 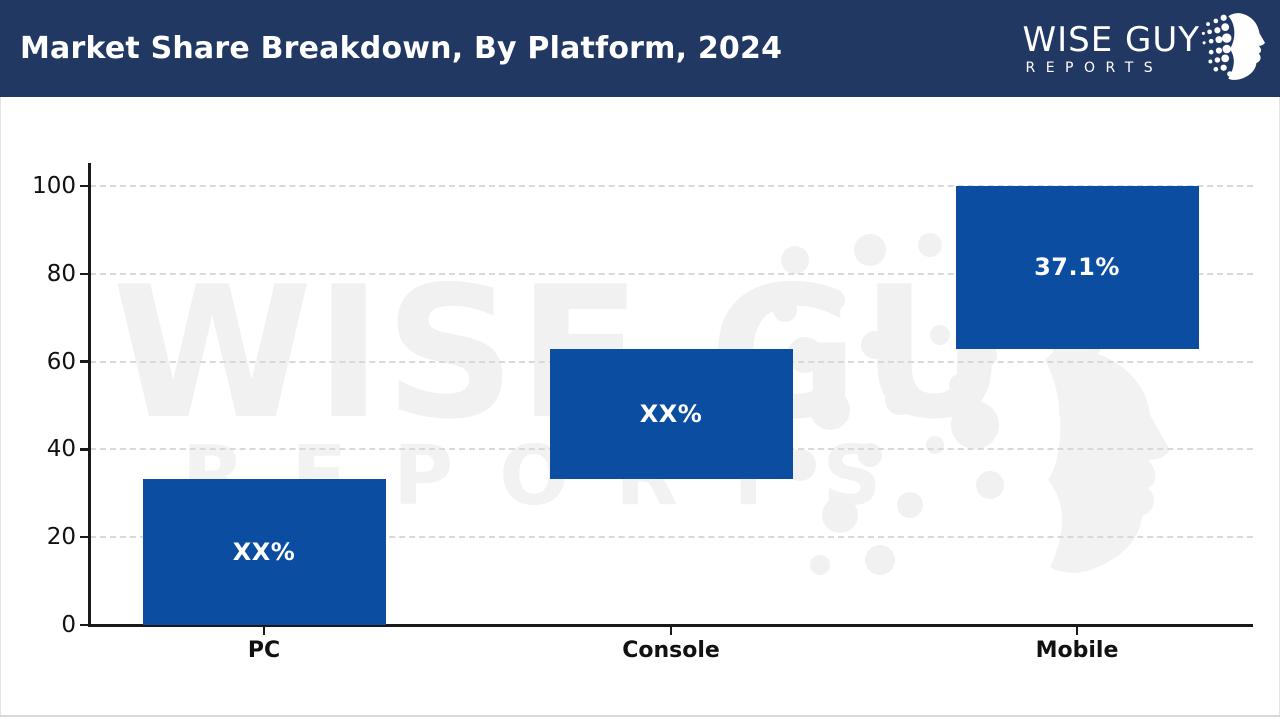 I want to click on x-tick-mobile, so click(x=1077, y=630).